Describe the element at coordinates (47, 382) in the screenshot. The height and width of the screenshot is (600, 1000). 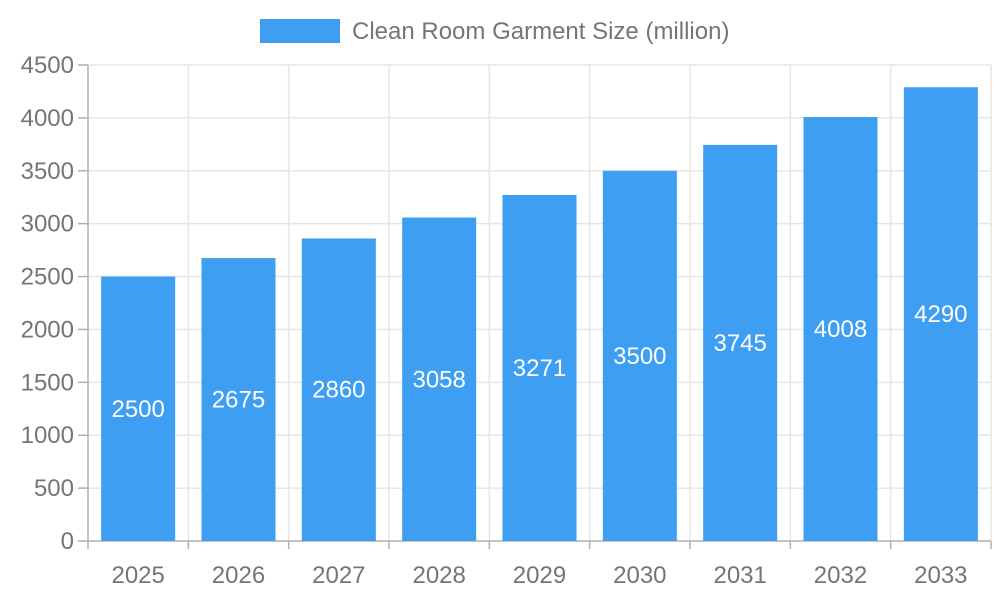
I see `y-tick-label: 1500` at that location.